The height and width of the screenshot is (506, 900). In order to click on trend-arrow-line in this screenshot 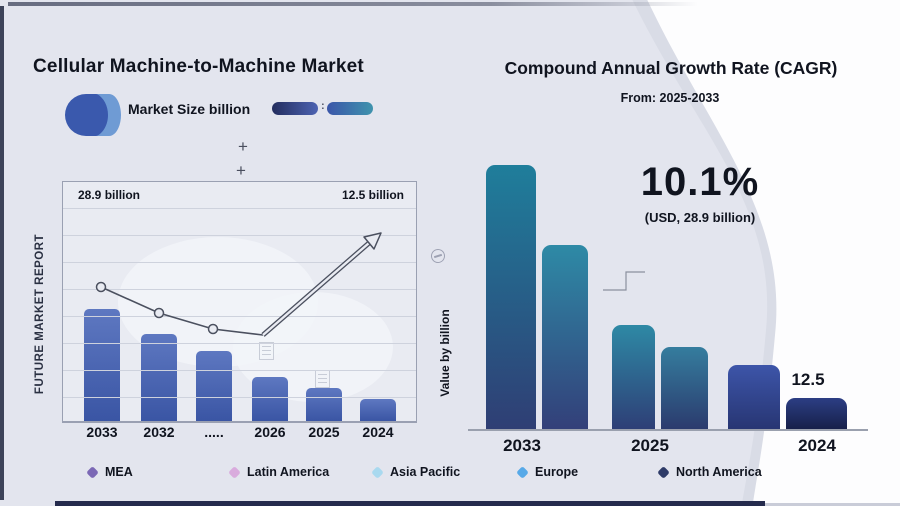, I will do `click(238, 284)`.